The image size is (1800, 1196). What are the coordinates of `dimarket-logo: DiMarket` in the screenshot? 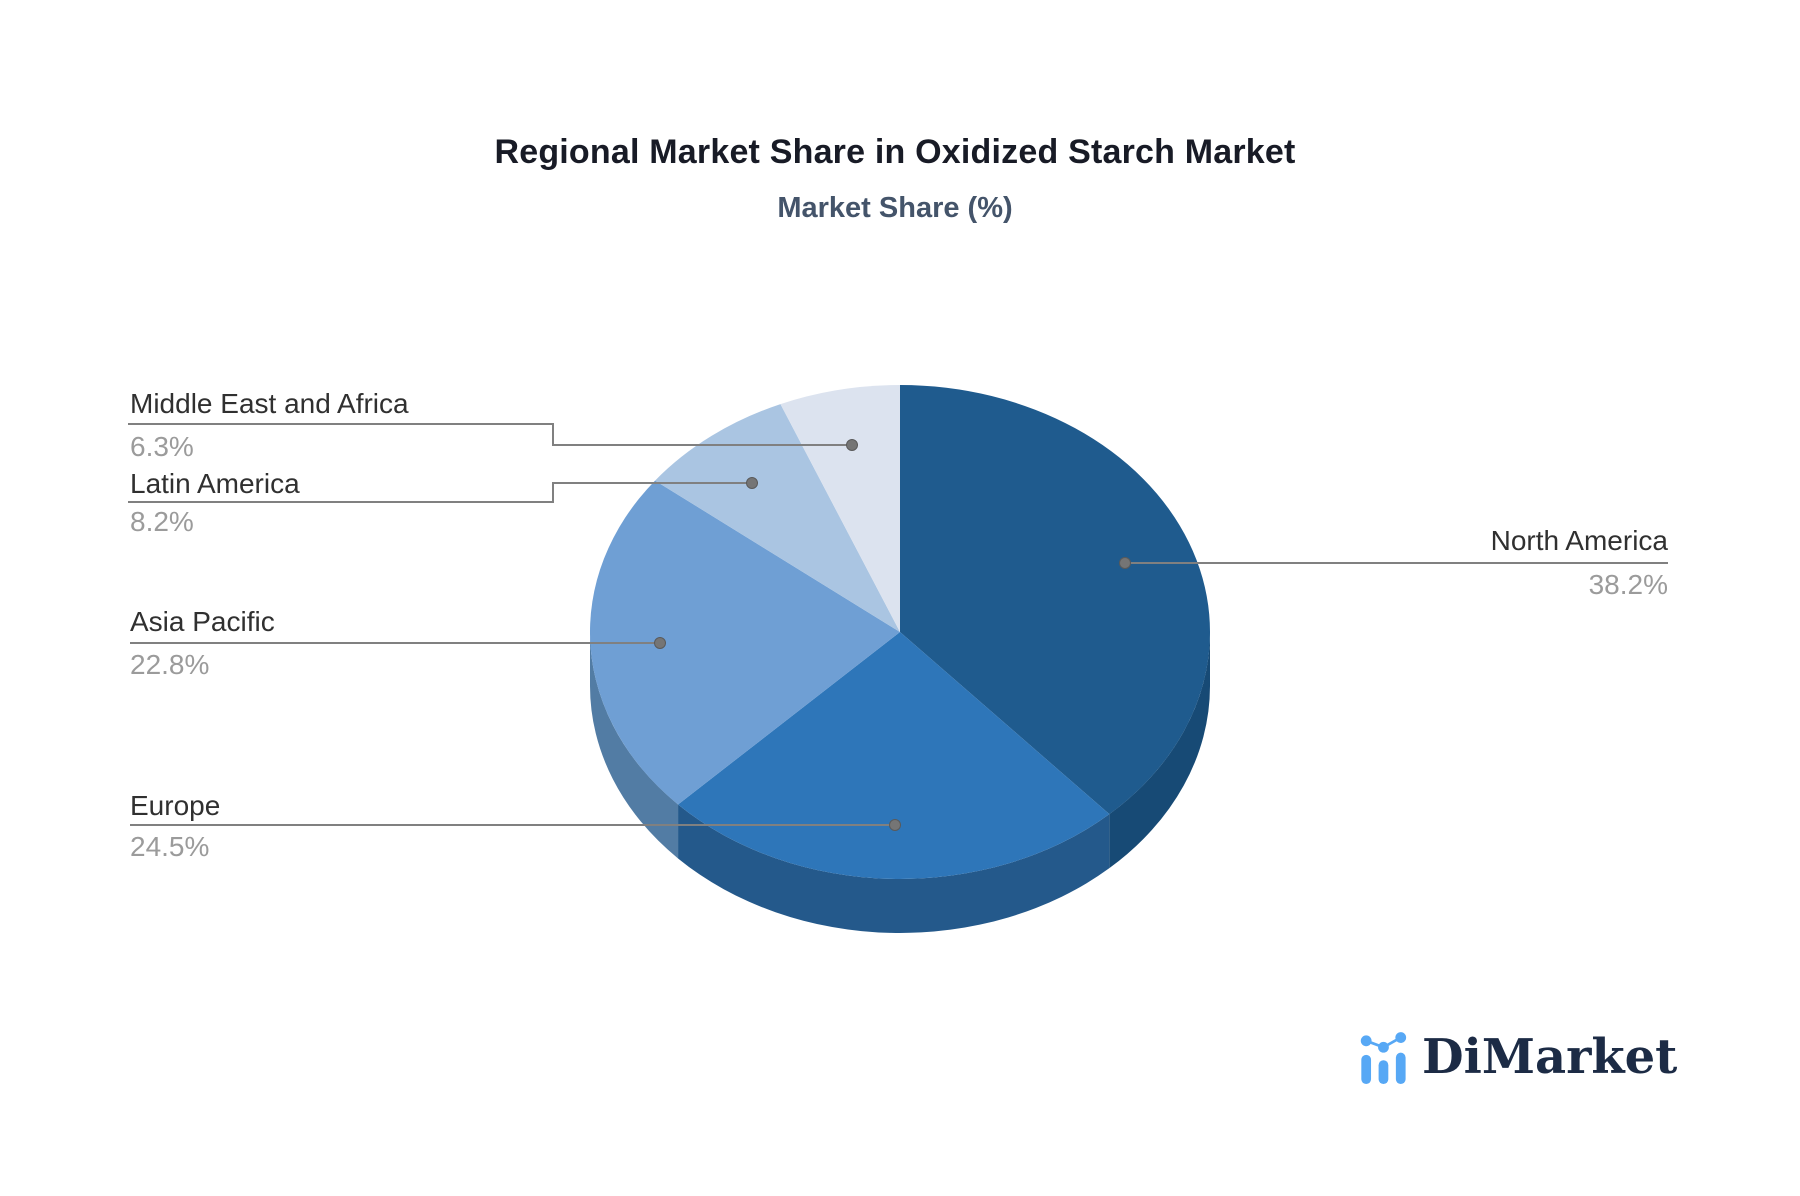 It's located at (1518, 1057).